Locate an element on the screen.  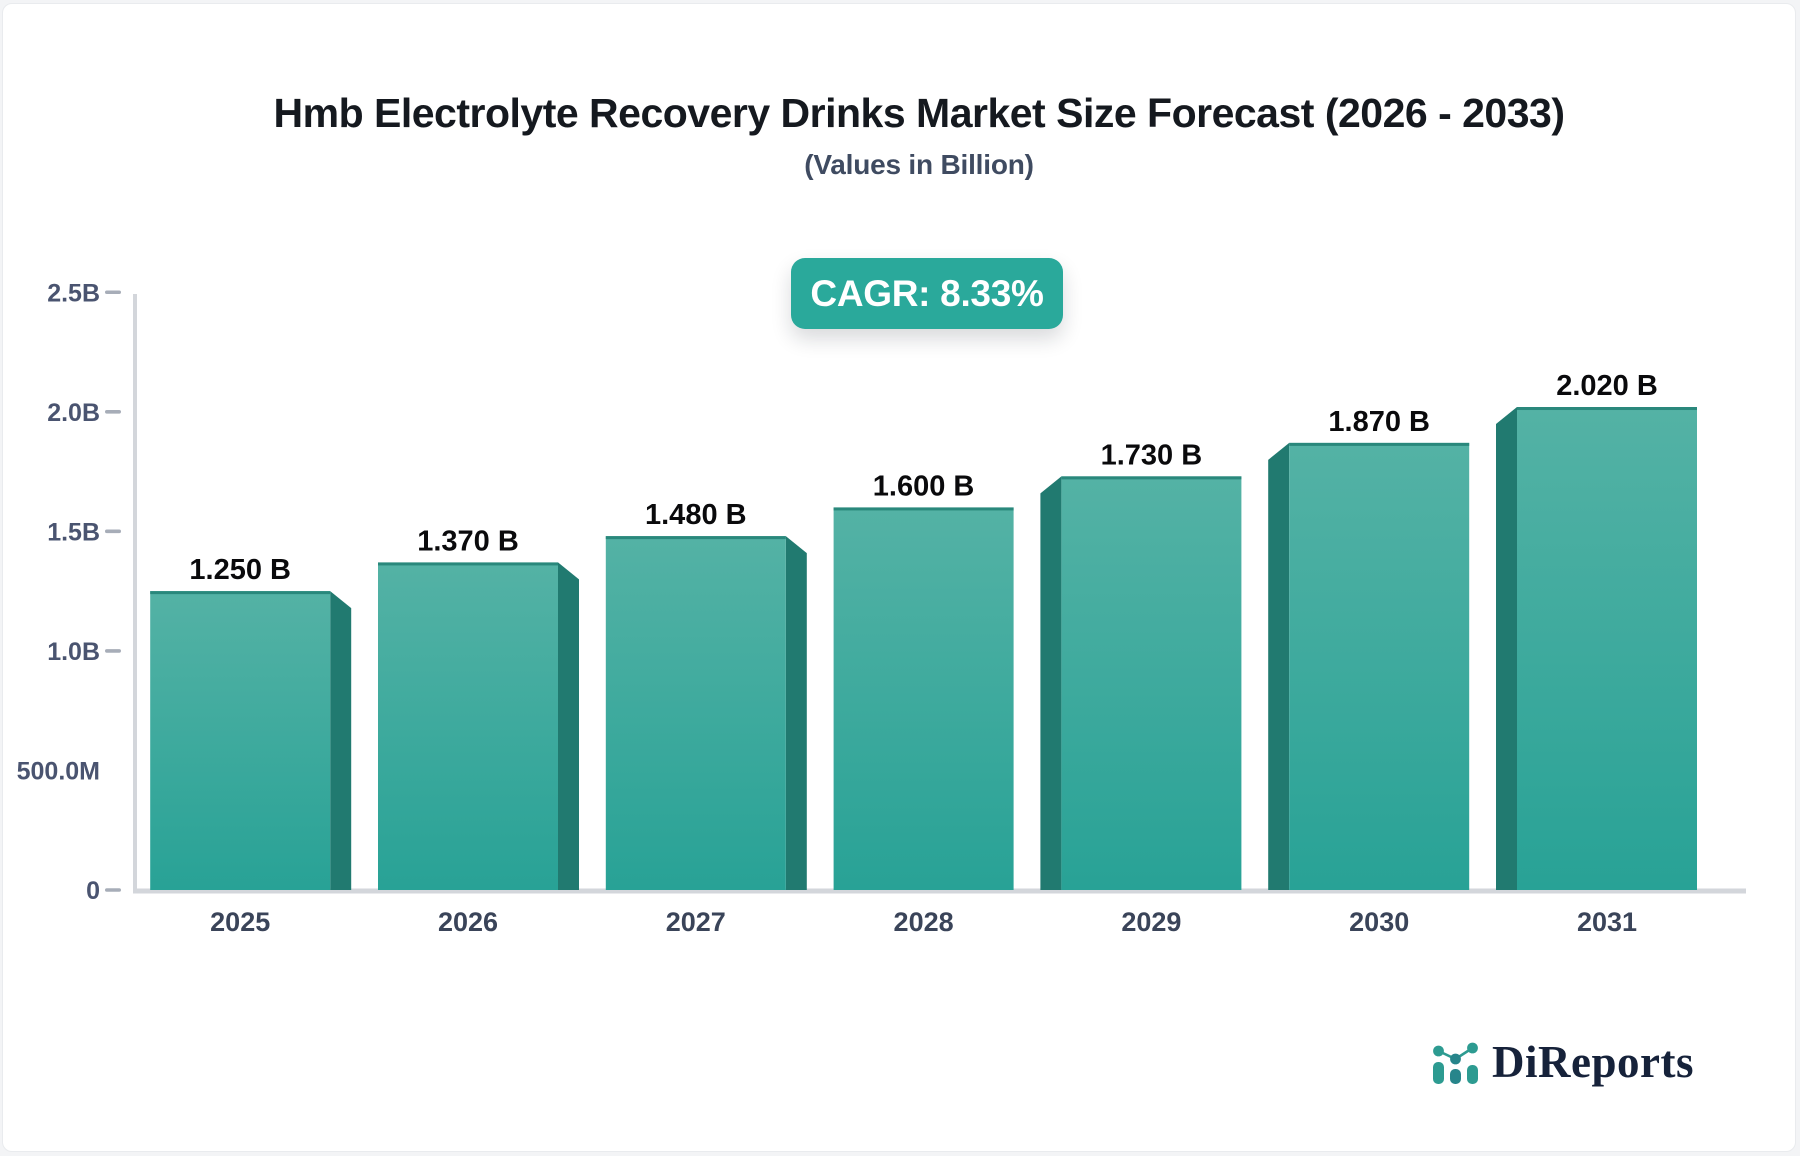
value-label: 1.250 B is located at coordinates (240, 570).